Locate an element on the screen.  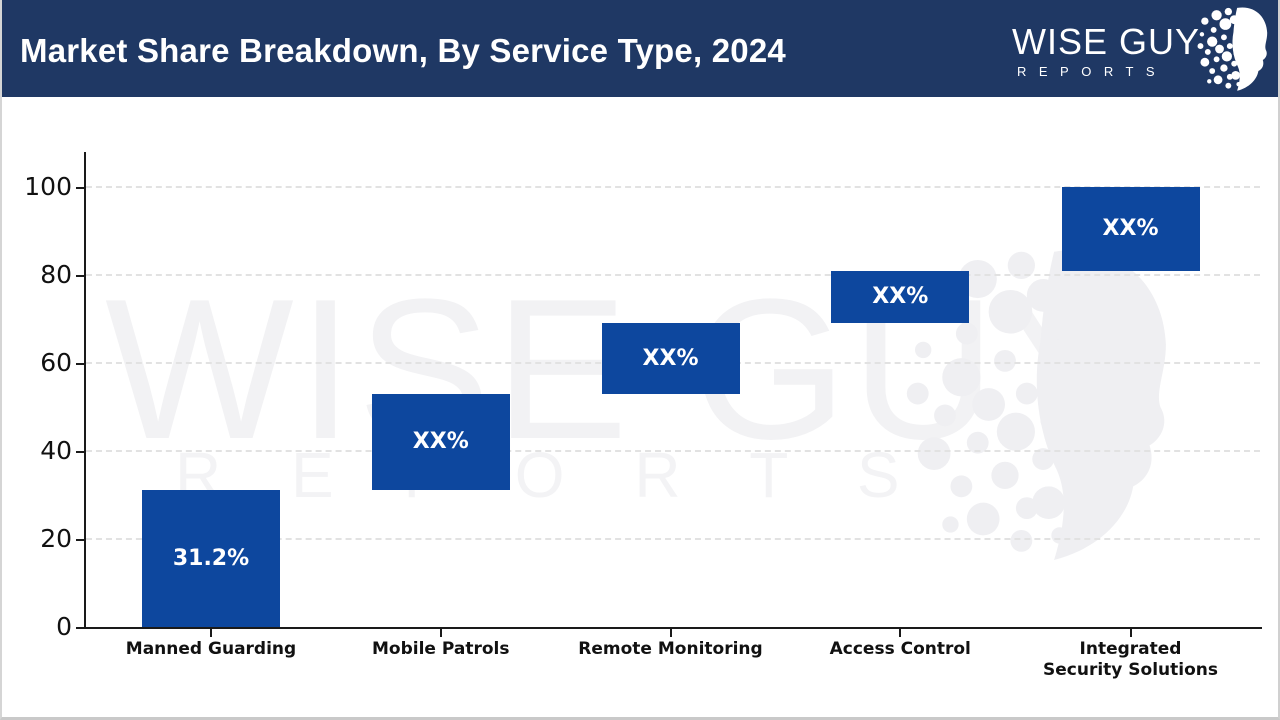
x-category-label: Access Control is located at coordinates (900, 649).